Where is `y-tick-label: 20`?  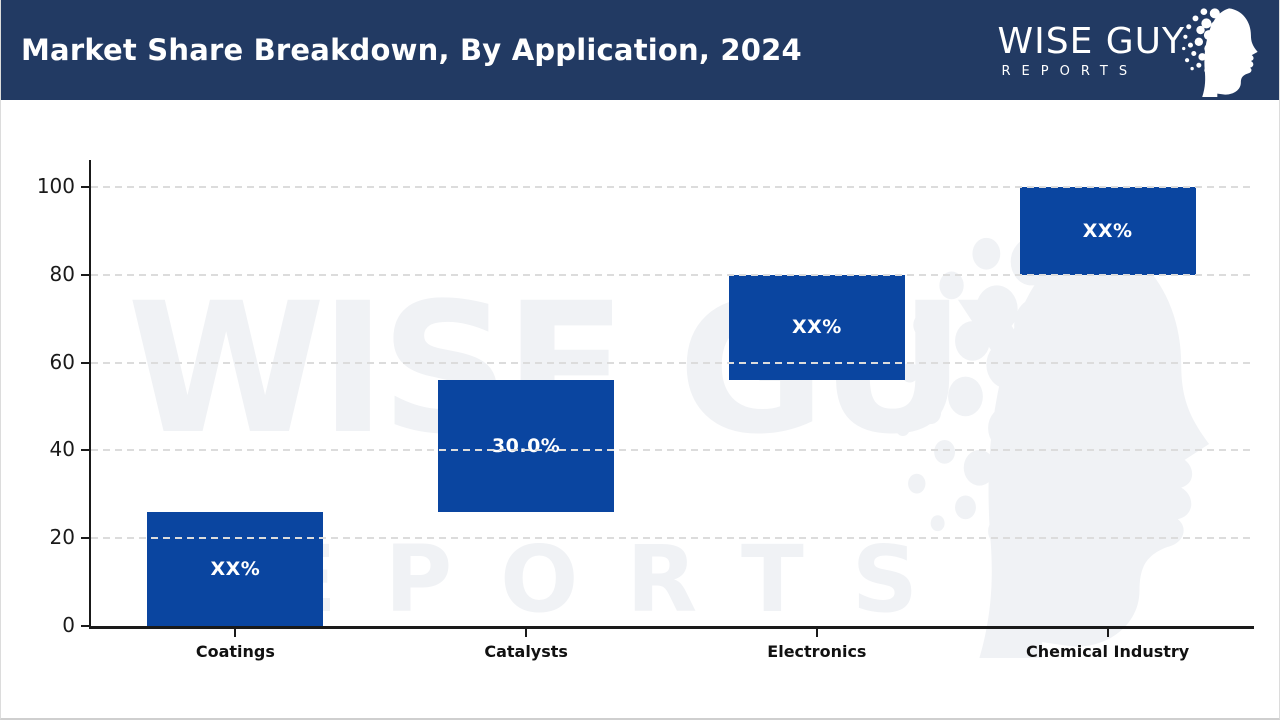
y-tick-label: 20 is located at coordinates (62, 537).